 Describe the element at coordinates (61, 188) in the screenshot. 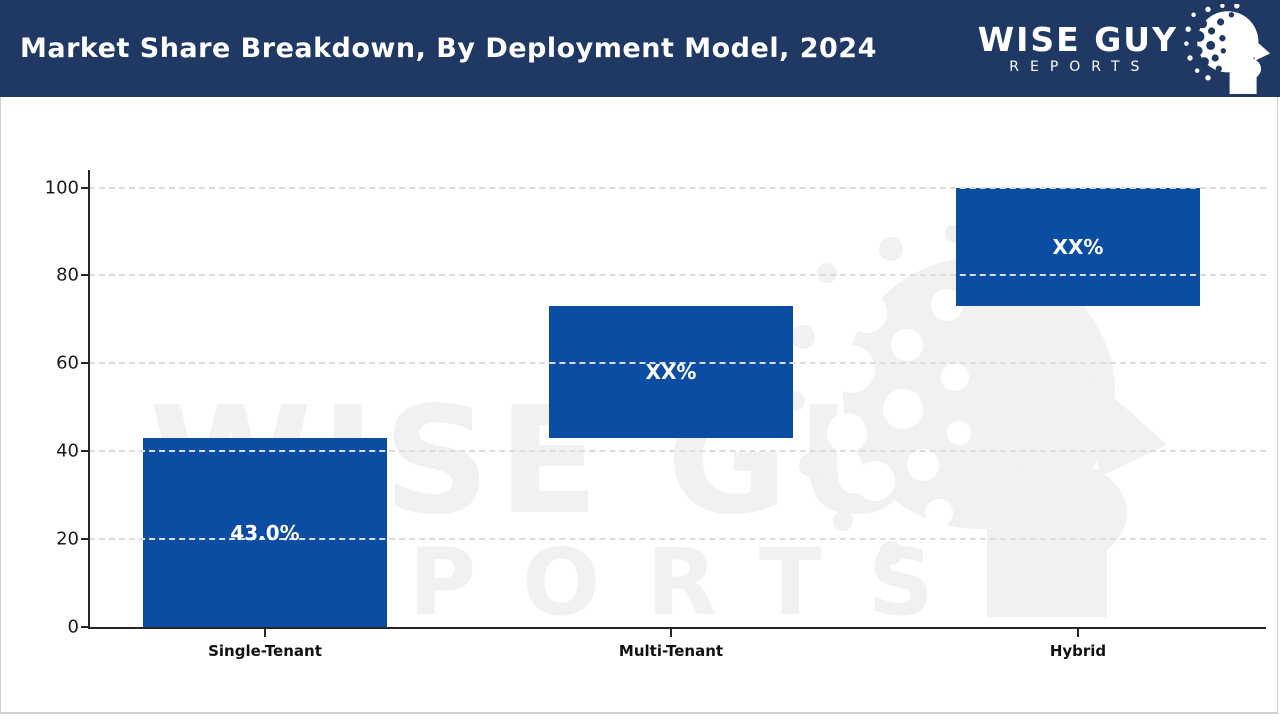

I see `y-tick-label: 100` at that location.